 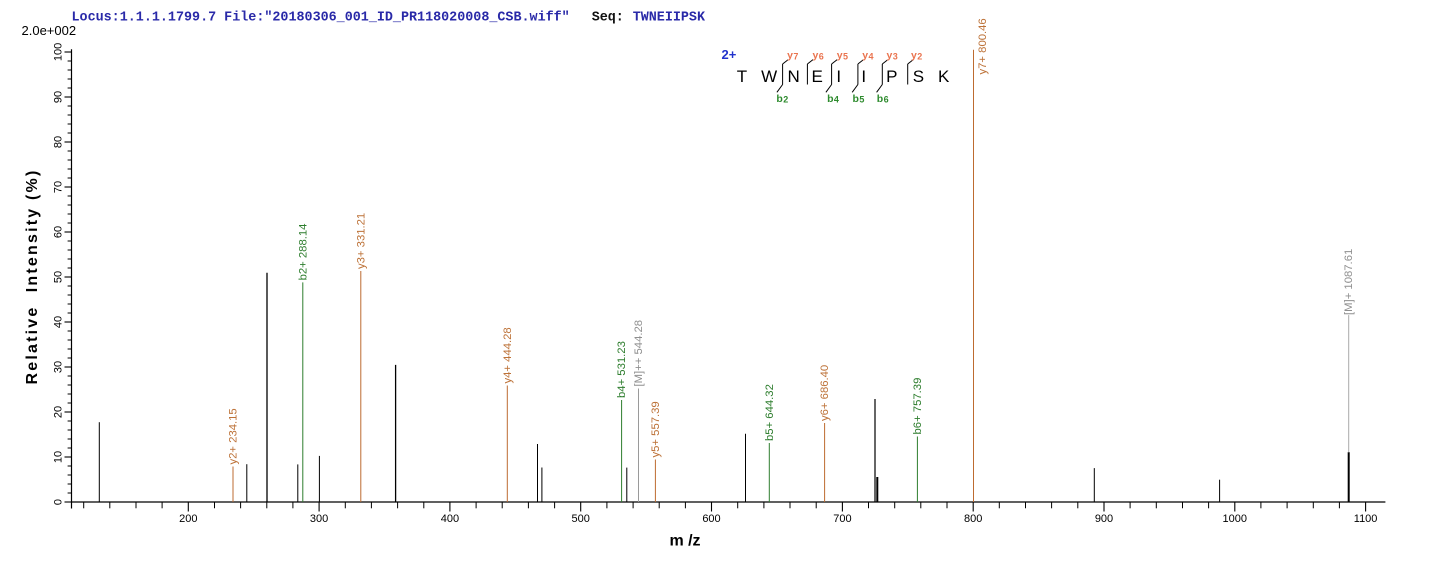 What do you see at coordinates (770, 412) in the screenshot?
I see `svg-text: b5+ 644.32` at bounding box center [770, 412].